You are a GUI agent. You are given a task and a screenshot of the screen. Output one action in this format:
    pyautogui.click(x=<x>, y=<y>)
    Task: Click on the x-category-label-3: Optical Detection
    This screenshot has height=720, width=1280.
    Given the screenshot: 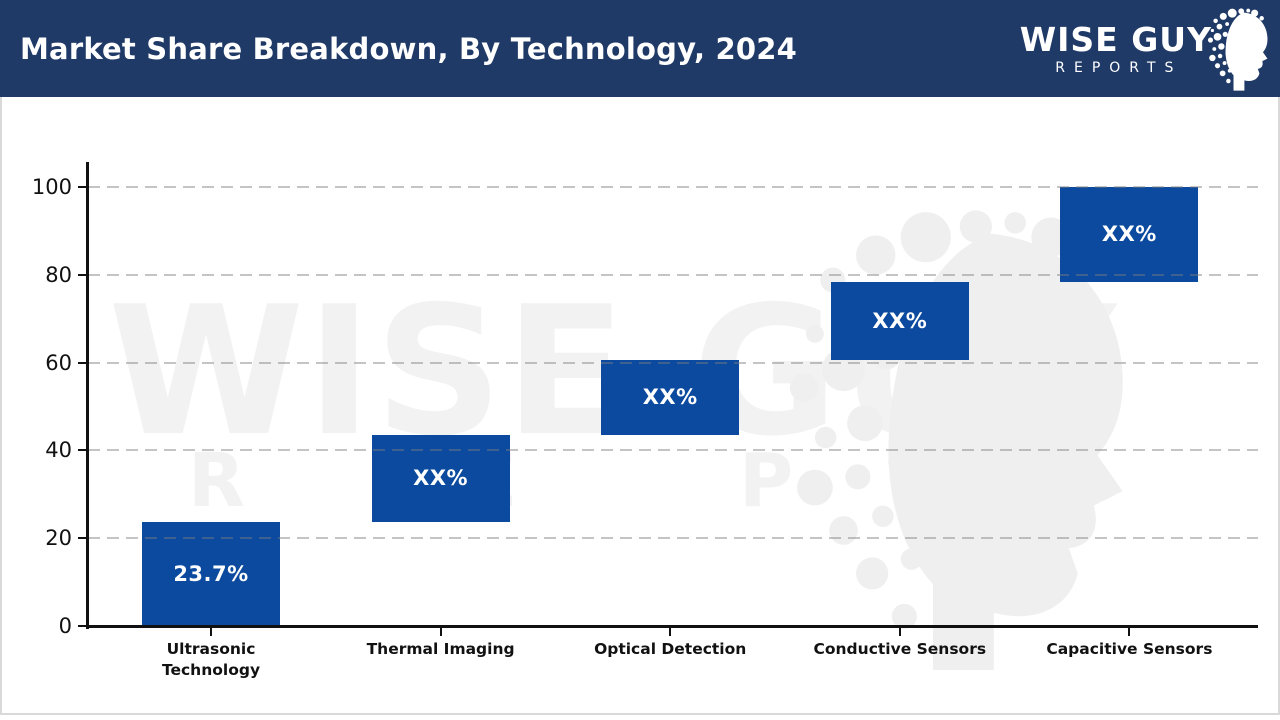 What is the action you would take?
    pyautogui.click(x=670, y=649)
    